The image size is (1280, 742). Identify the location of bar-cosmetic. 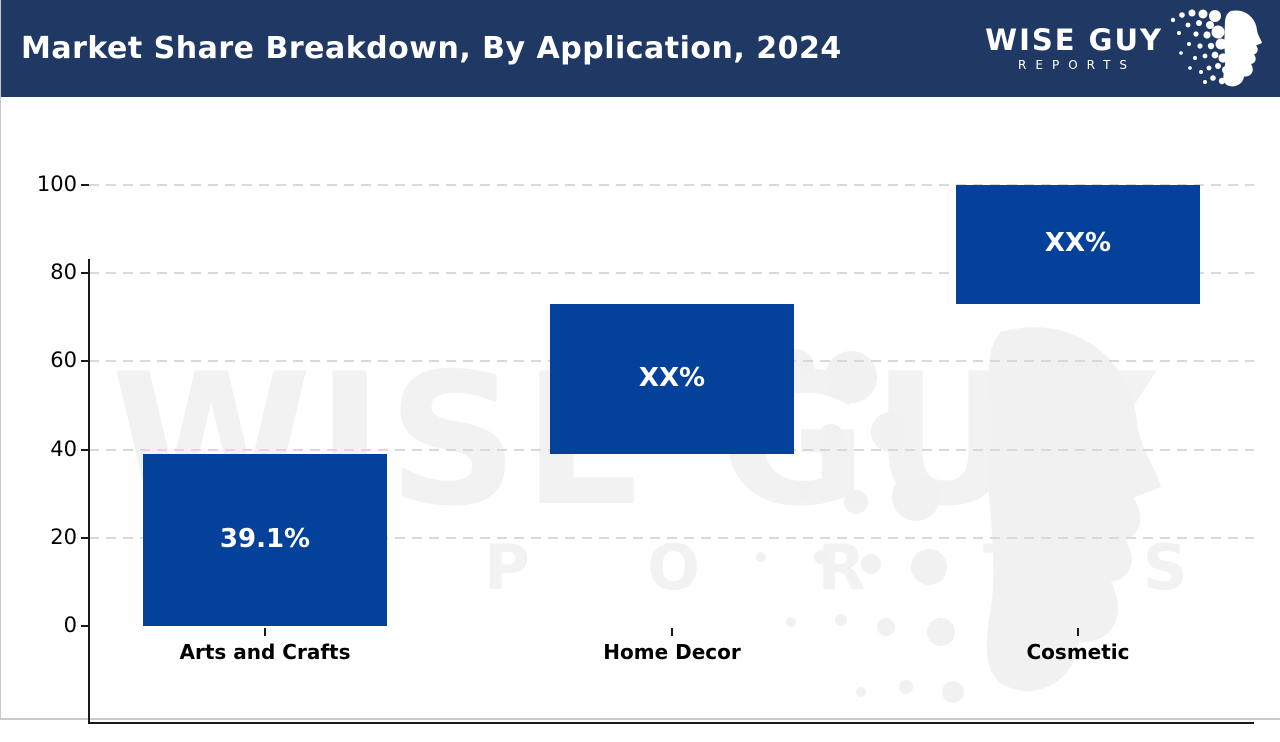
(1078, 244).